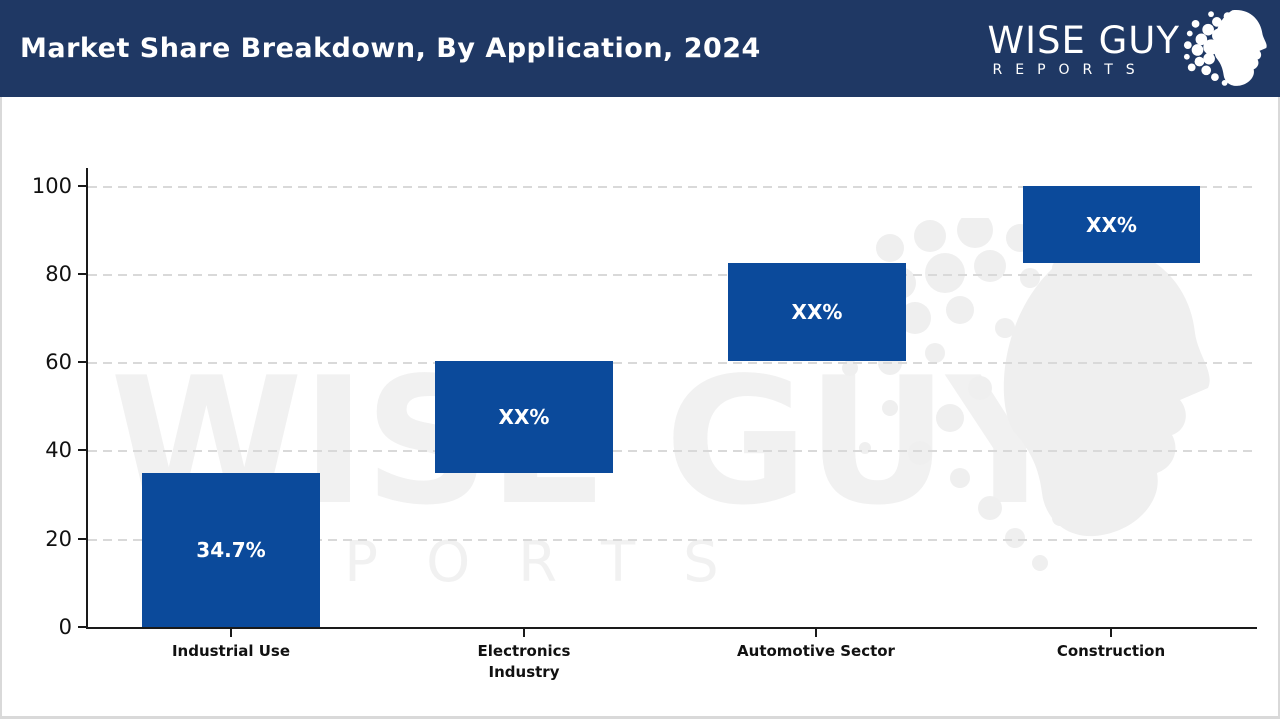 The image size is (1280, 720). I want to click on y-axis-line, so click(87, 398).